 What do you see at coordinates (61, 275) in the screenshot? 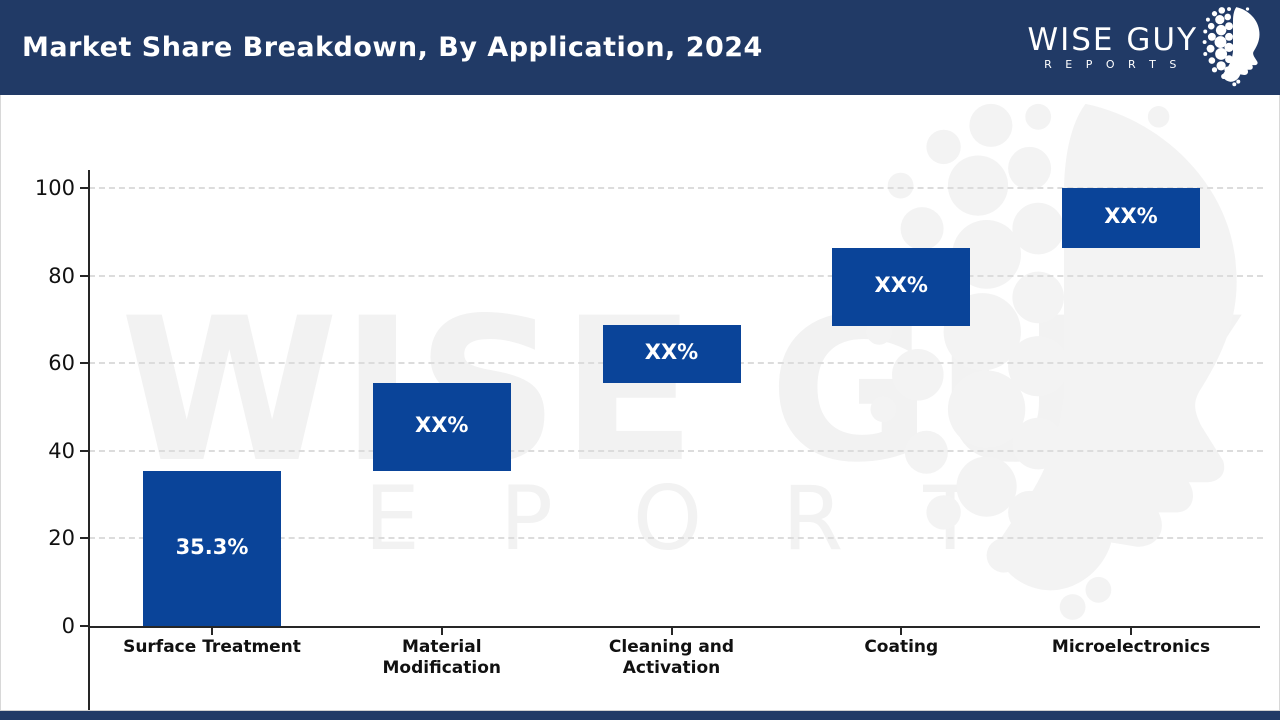
I see `y-tick-label-80: 80` at bounding box center [61, 275].